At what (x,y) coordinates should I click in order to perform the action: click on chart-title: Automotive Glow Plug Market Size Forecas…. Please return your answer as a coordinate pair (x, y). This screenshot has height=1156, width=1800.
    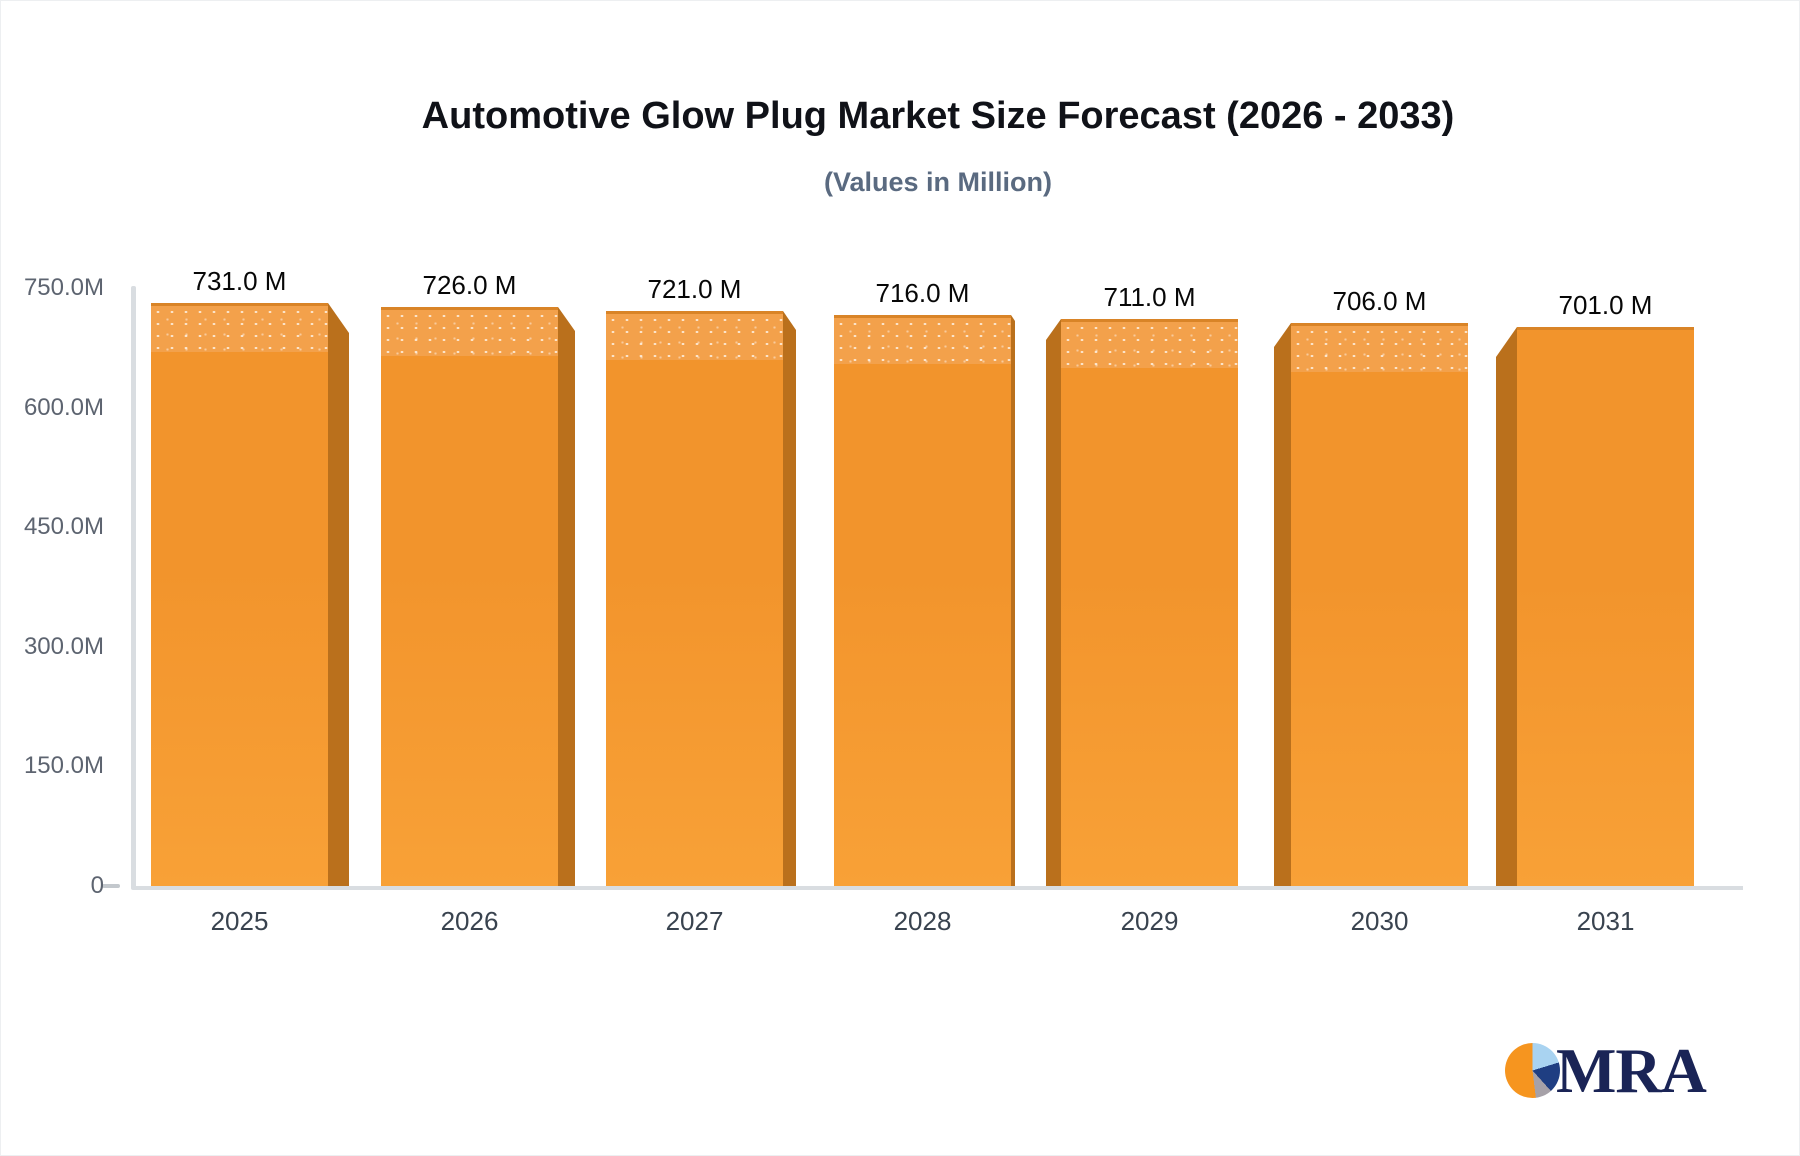
    Looking at the image, I should click on (938, 116).